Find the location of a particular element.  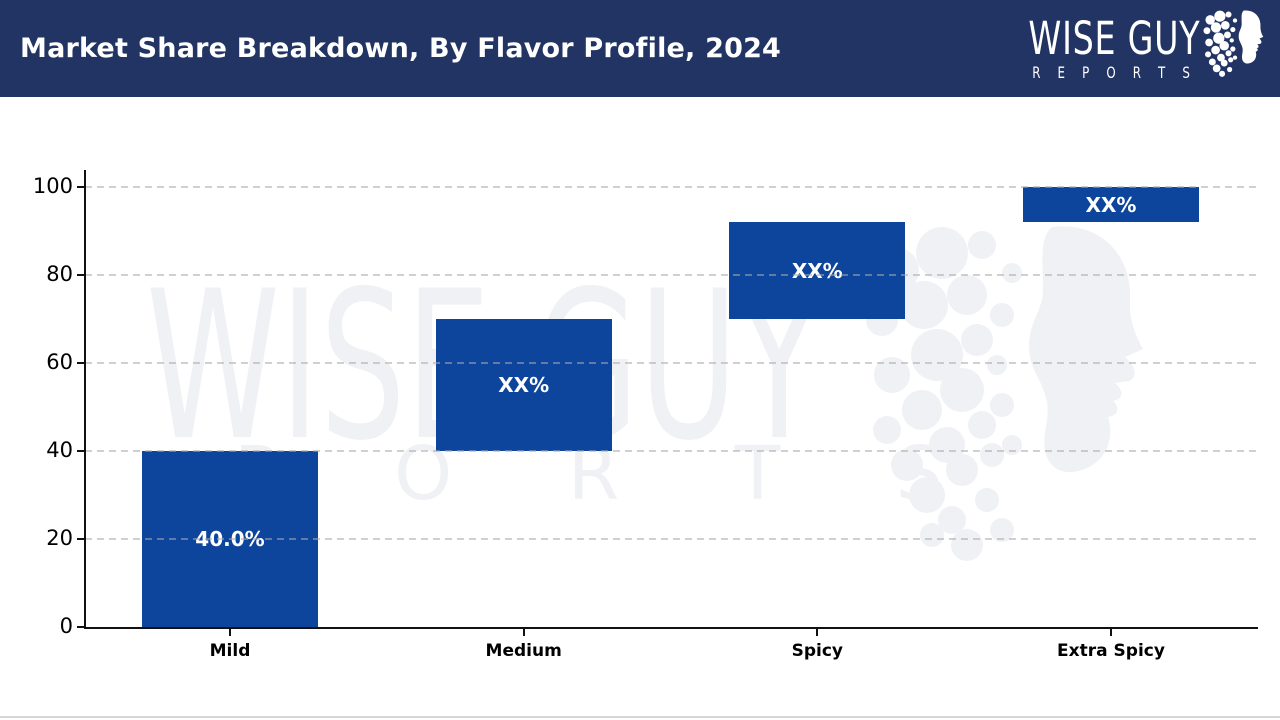

brand-logo: WISE GUY R E P O R T S is located at coordinates (1118, 49).